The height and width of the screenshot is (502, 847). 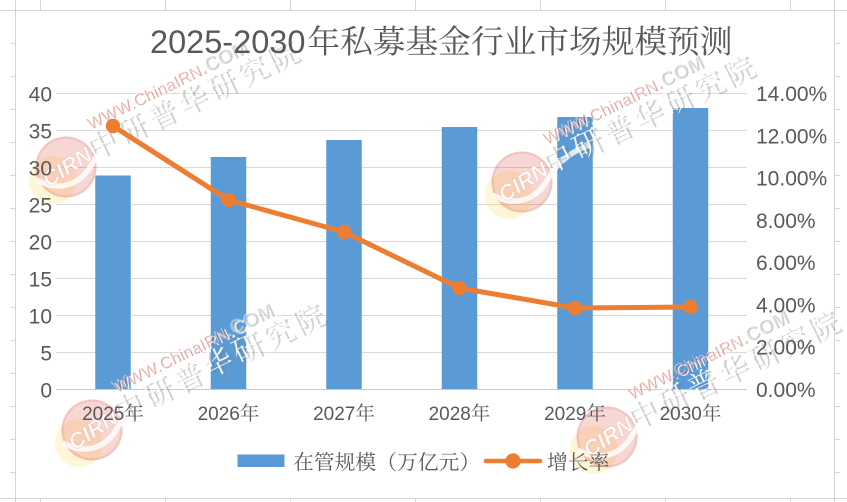 What do you see at coordinates (786, 390) in the screenshot?
I see `svg-text: 0.00%` at bounding box center [786, 390].